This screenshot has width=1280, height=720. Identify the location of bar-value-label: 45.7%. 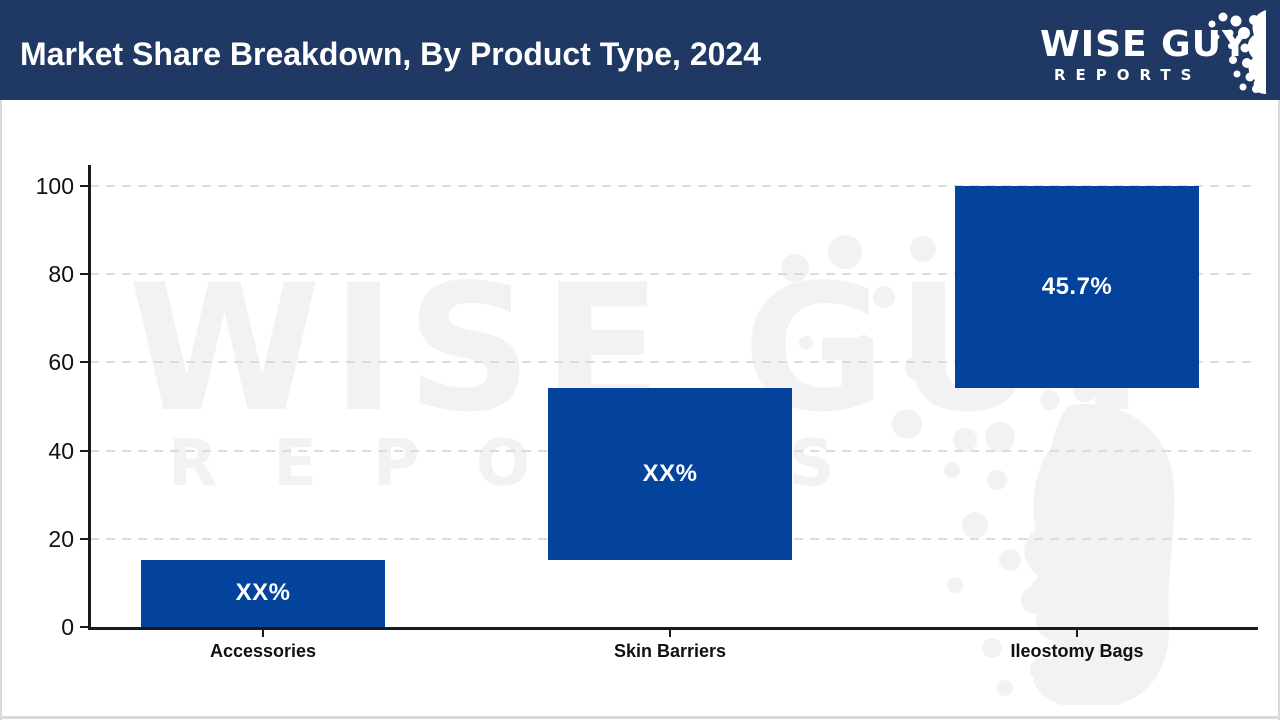
(1077, 286).